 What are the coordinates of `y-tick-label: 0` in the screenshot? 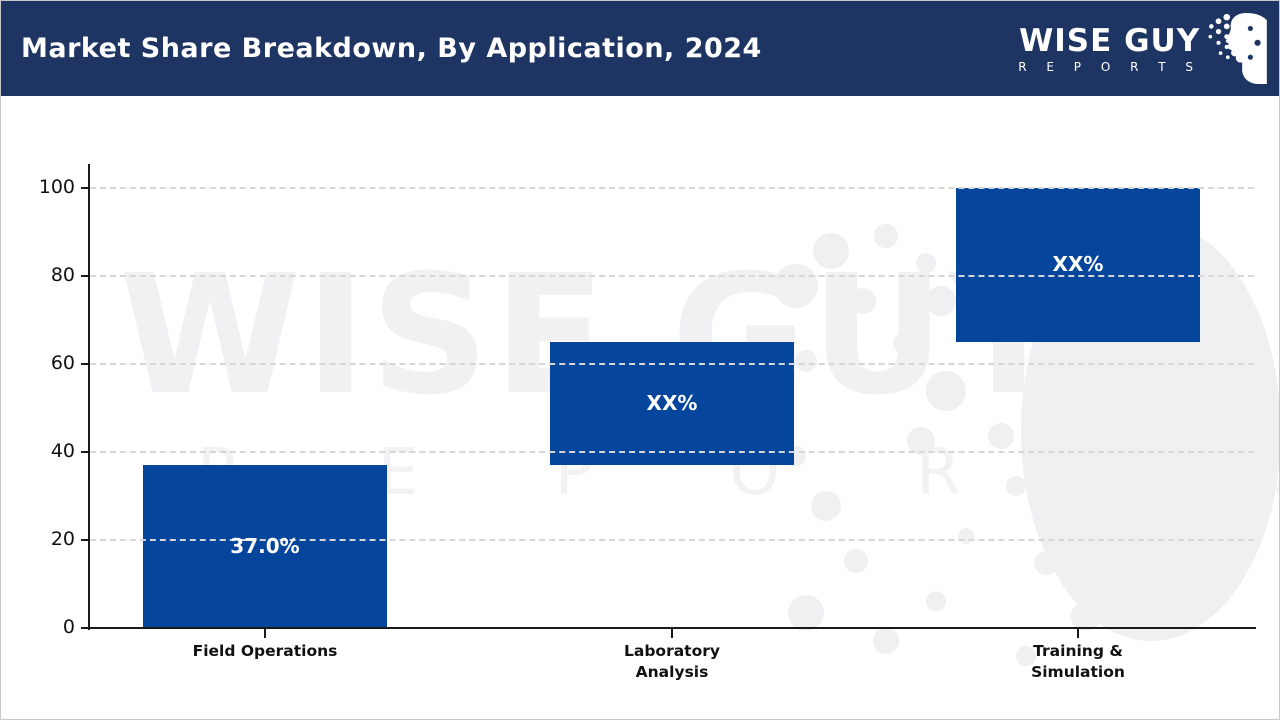 It's located at (68, 627).